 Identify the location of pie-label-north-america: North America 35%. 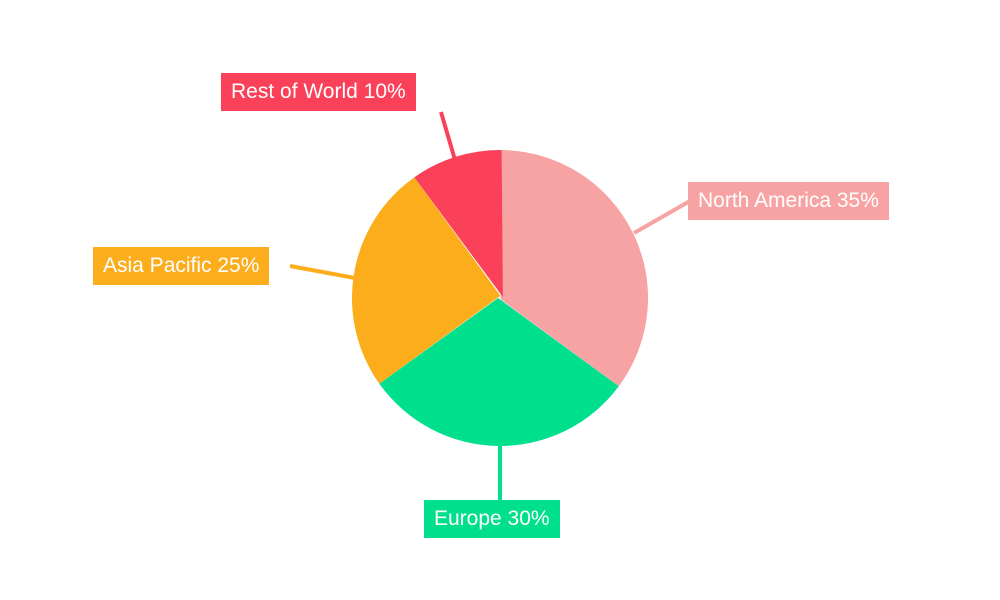
(788, 201).